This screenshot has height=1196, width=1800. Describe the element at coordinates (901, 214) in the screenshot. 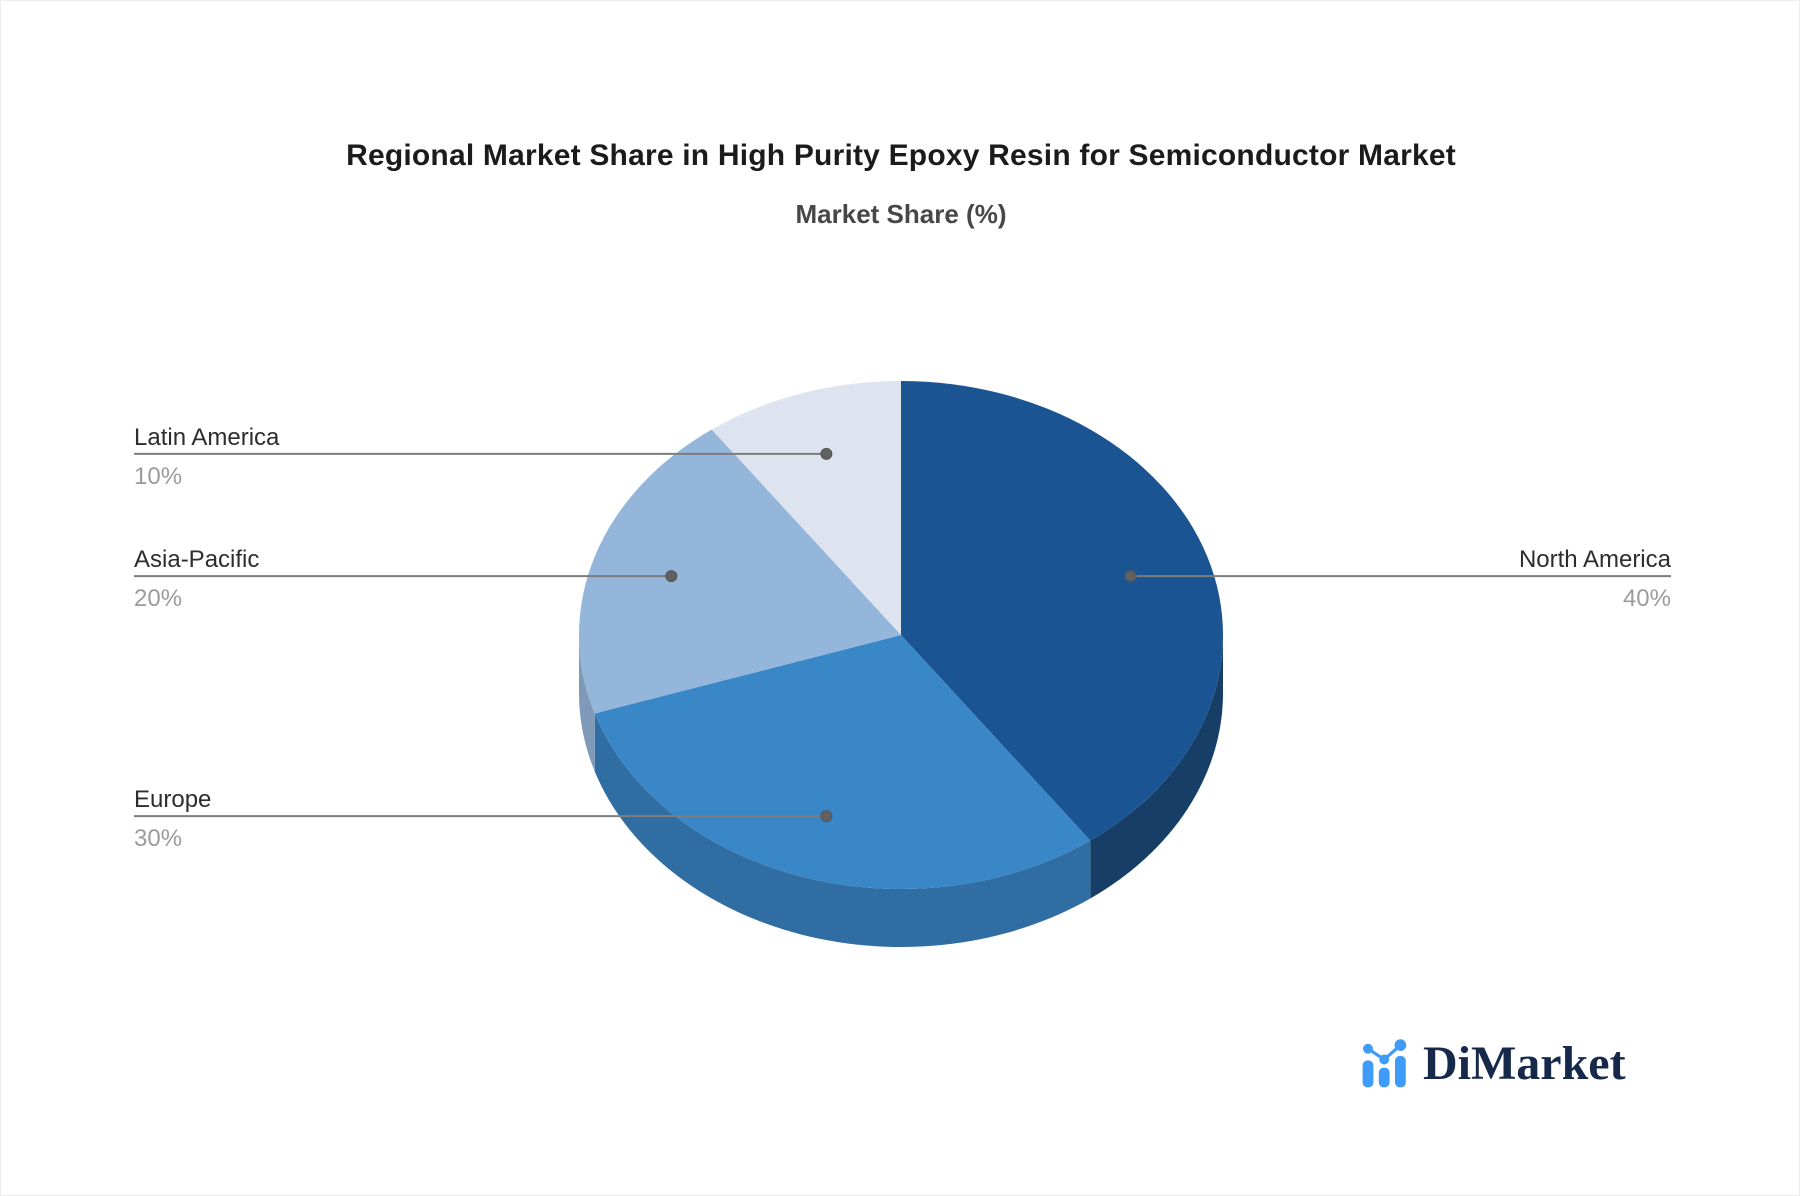

I see `chart-subtitle: Market Share (%)` at that location.